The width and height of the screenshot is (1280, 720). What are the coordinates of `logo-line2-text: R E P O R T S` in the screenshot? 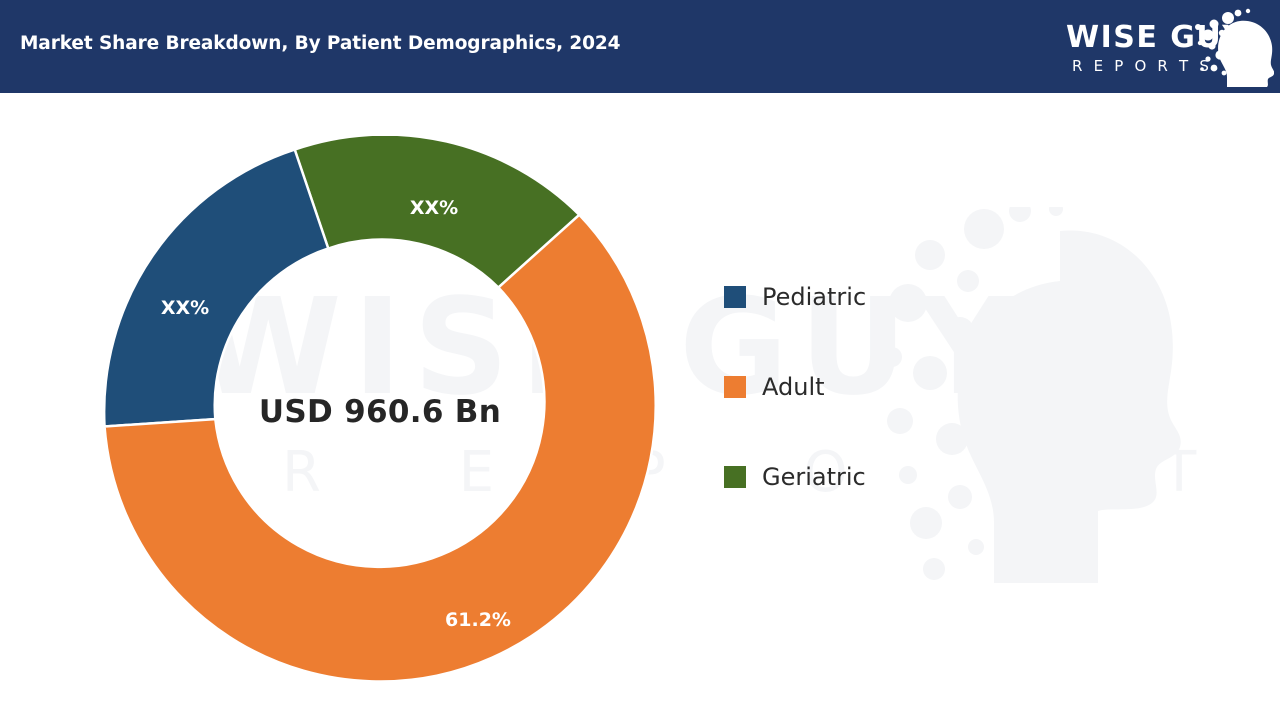 It's located at (1142, 66).